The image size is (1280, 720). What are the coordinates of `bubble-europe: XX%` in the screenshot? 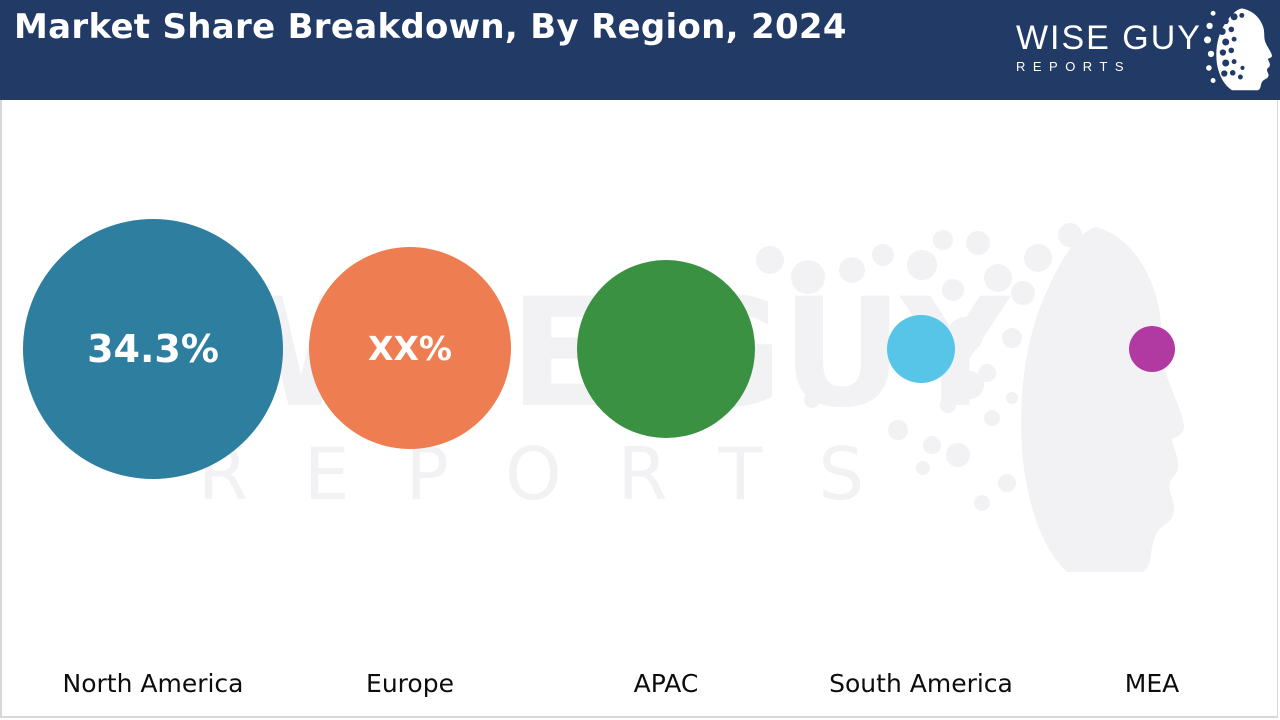 It's located at (410, 348).